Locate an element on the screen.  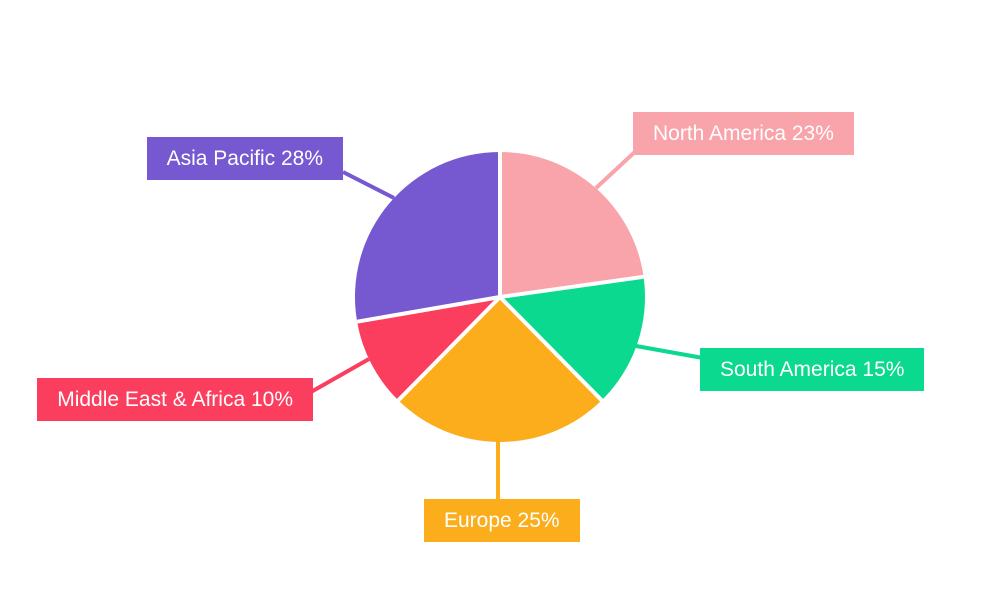
pie-slice-europe is located at coordinates (500, 369).